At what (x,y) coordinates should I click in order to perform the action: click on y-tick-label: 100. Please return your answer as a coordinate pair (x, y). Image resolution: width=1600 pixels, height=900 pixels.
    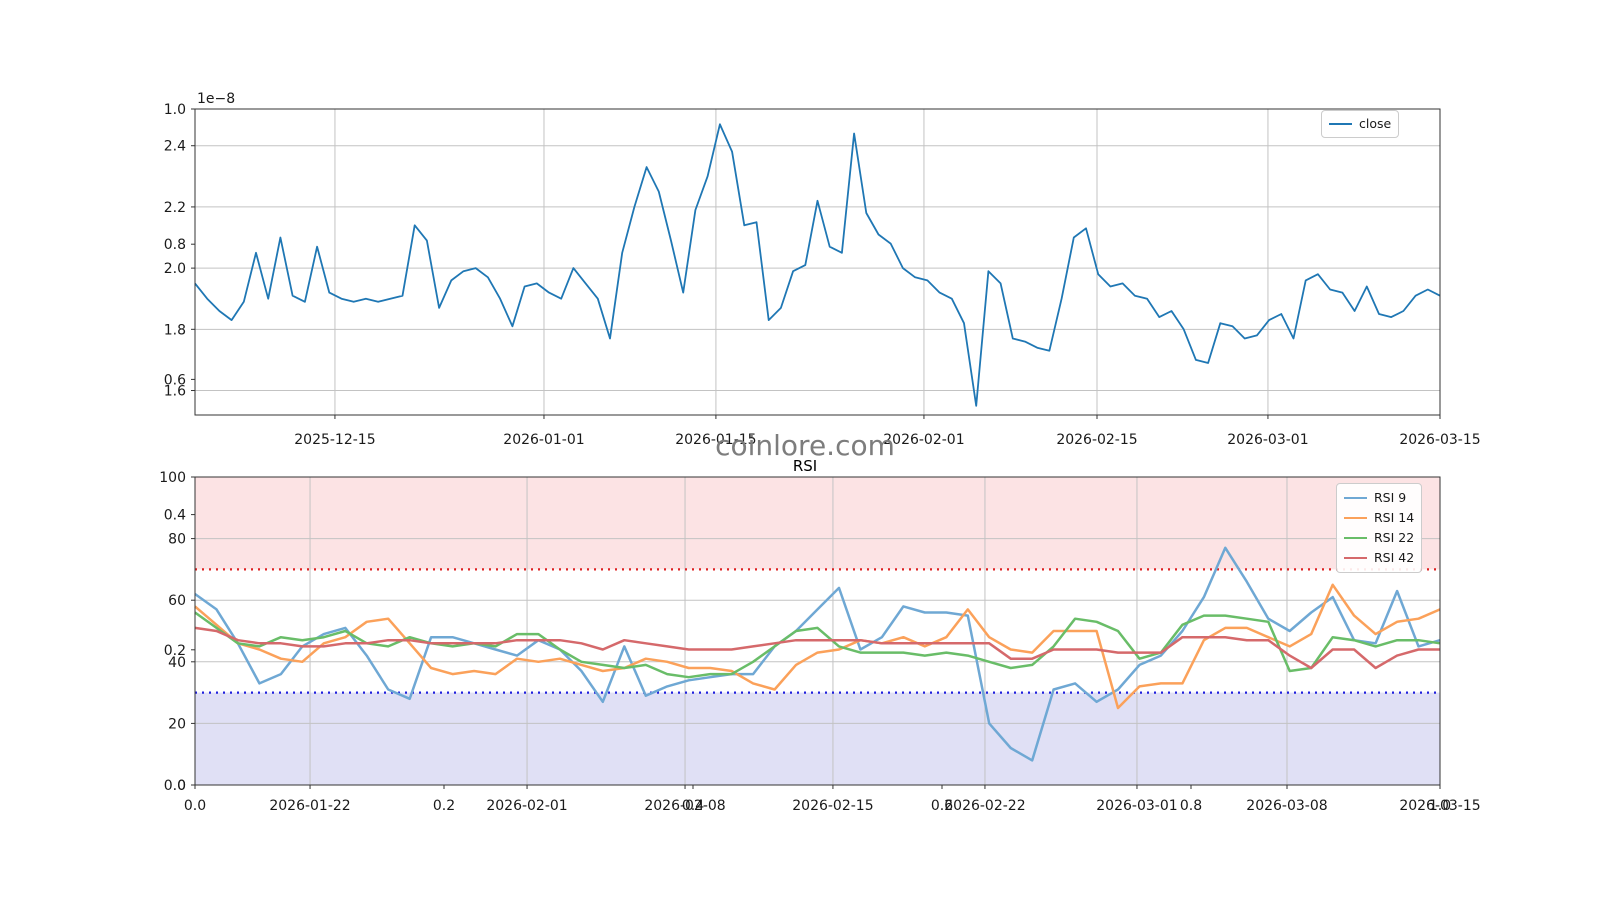
    Looking at the image, I should click on (172, 478).